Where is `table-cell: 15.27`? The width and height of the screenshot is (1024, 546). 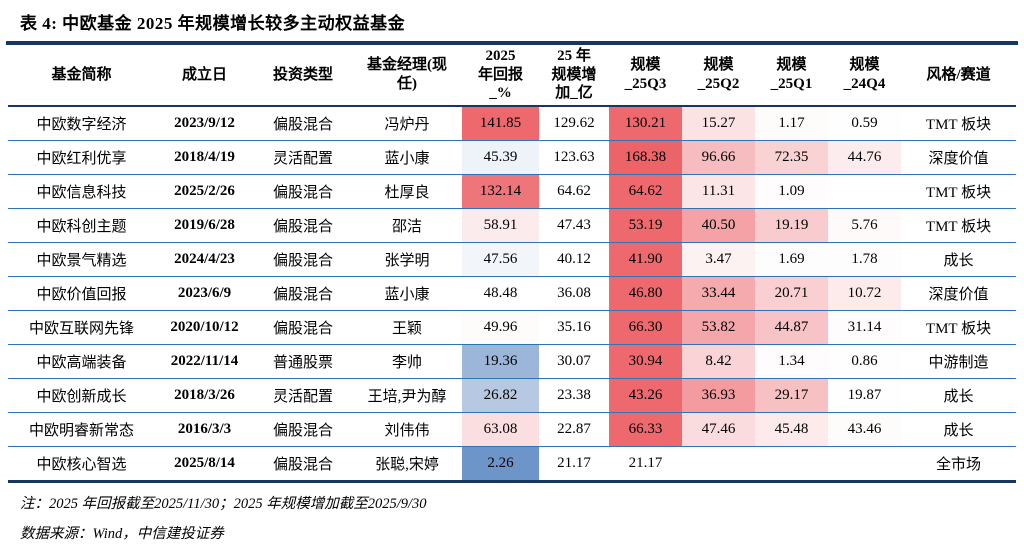
table-cell: 15.27 is located at coordinates (718, 123).